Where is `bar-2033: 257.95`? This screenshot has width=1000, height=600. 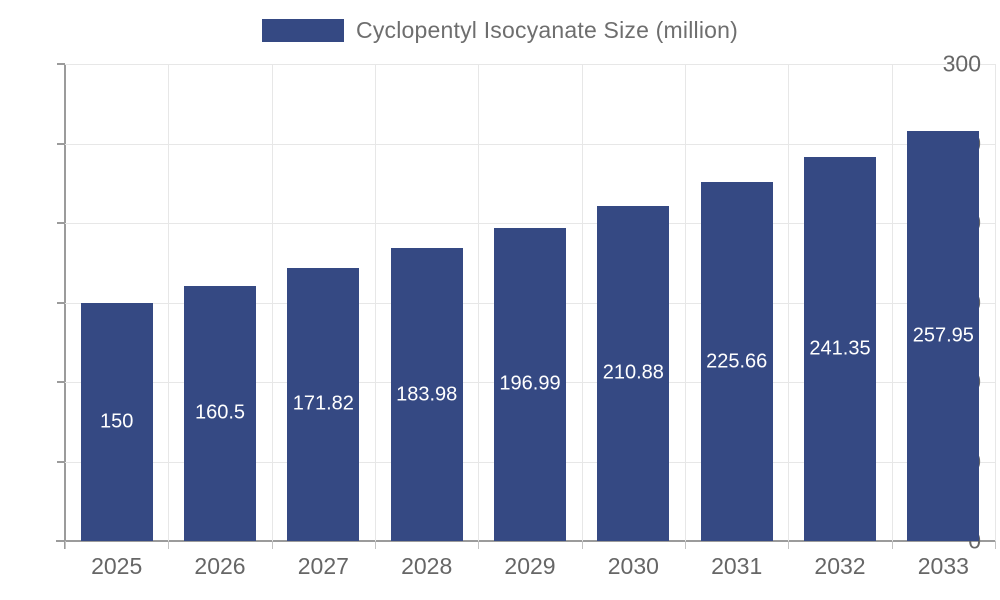 bar-2033: 257.95 is located at coordinates (943, 335).